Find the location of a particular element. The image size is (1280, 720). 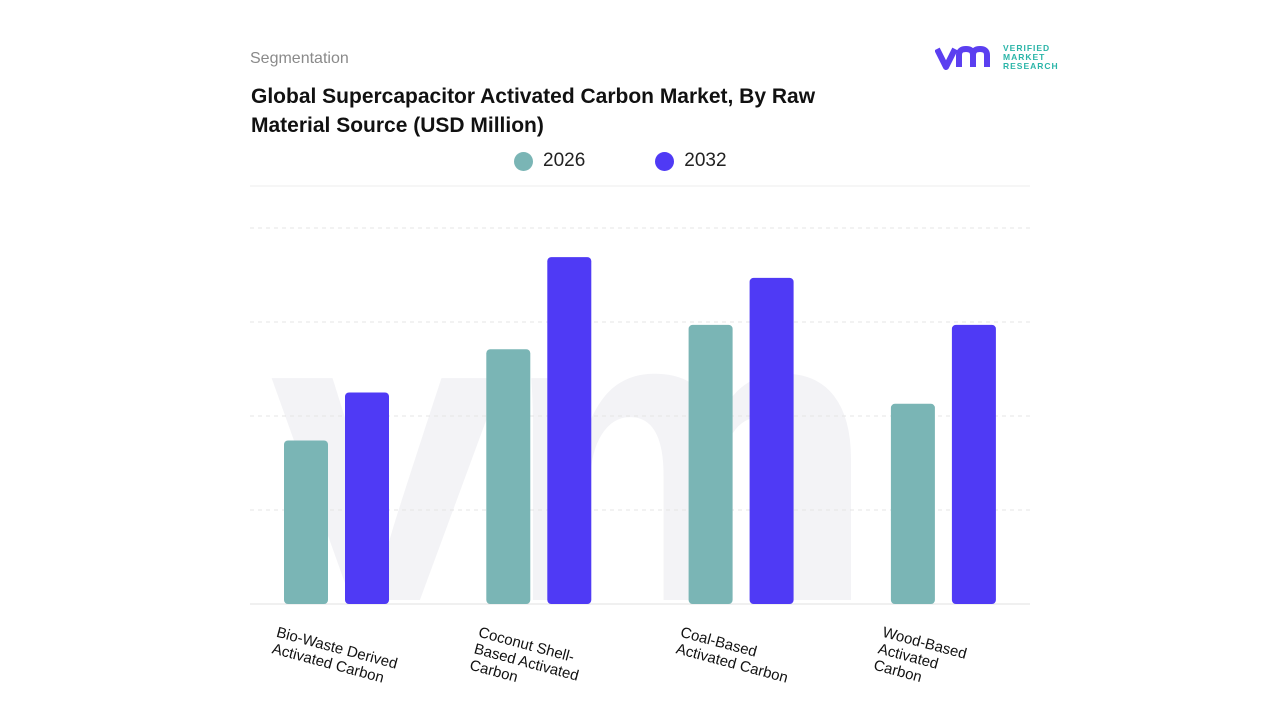

logo-line: MARKET is located at coordinates (1024, 57).